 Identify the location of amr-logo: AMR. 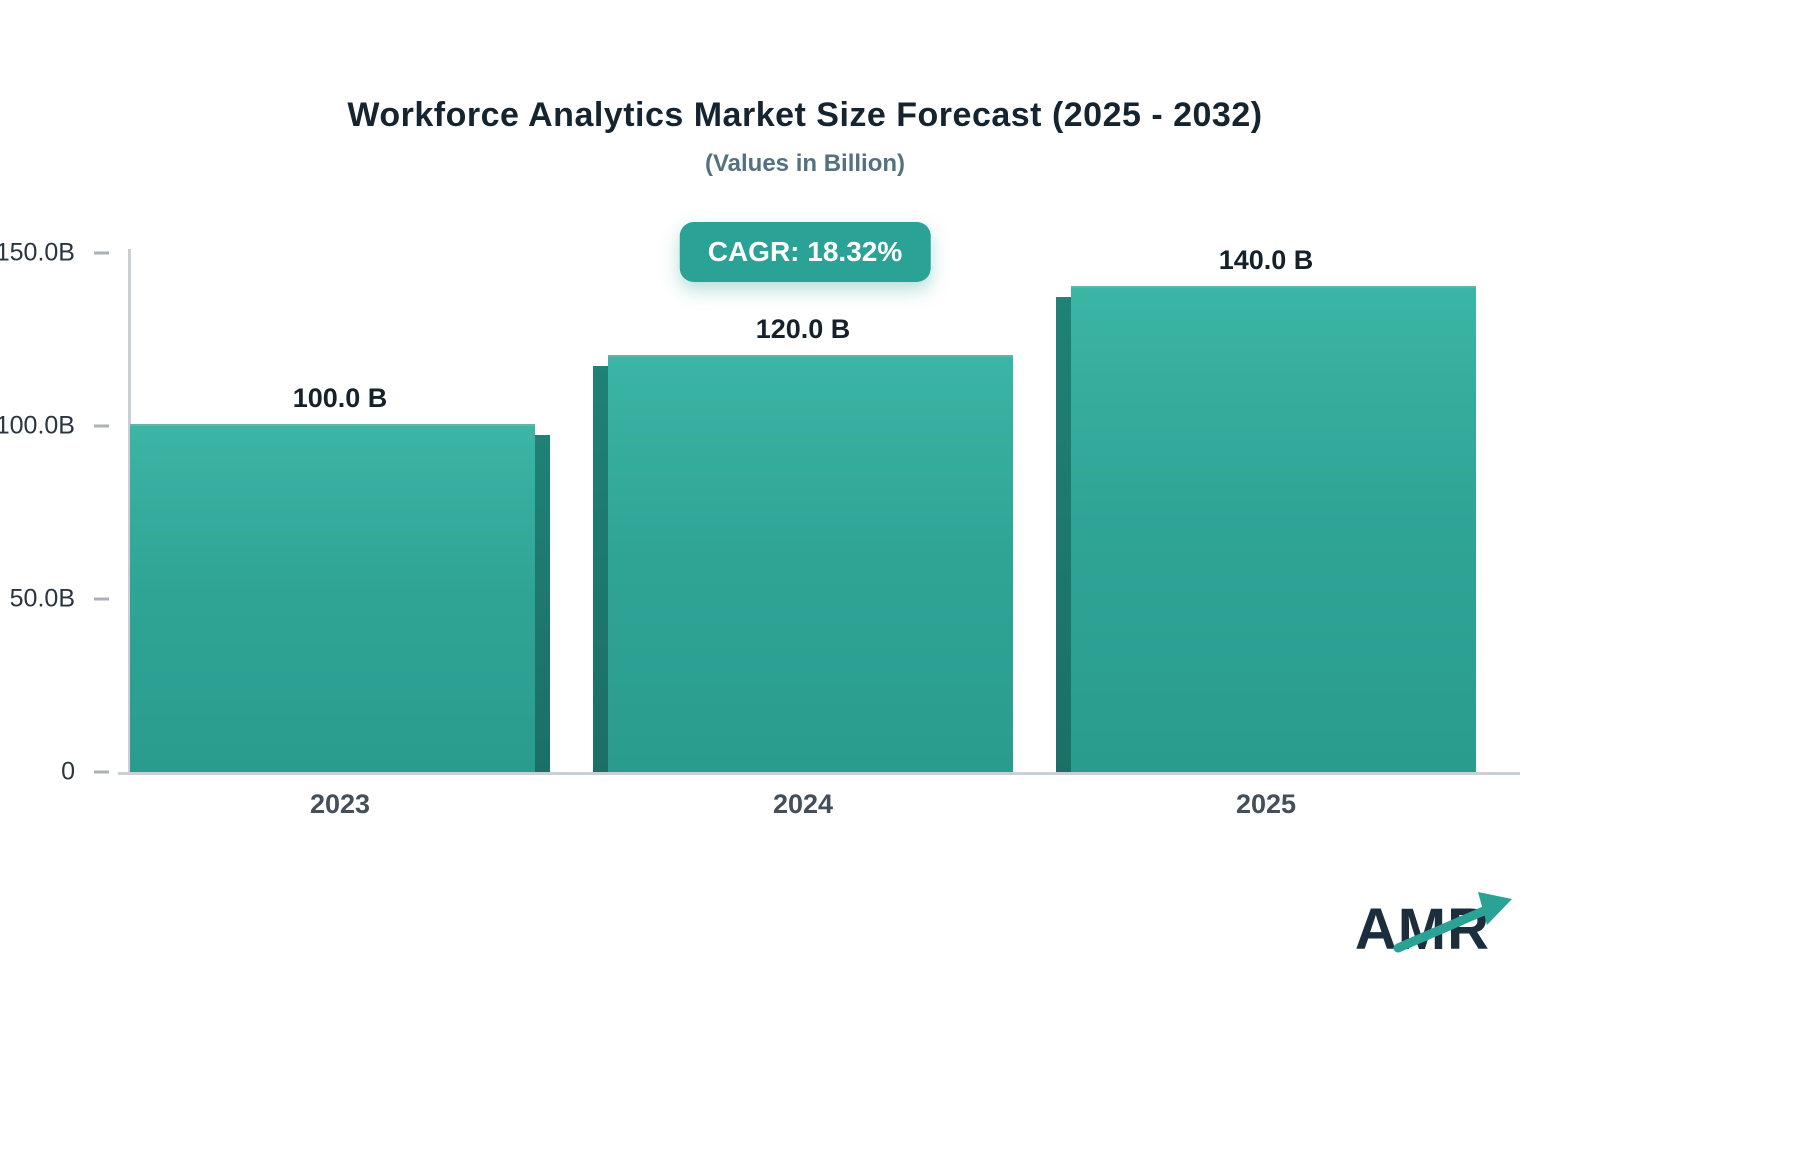
(1433, 927).